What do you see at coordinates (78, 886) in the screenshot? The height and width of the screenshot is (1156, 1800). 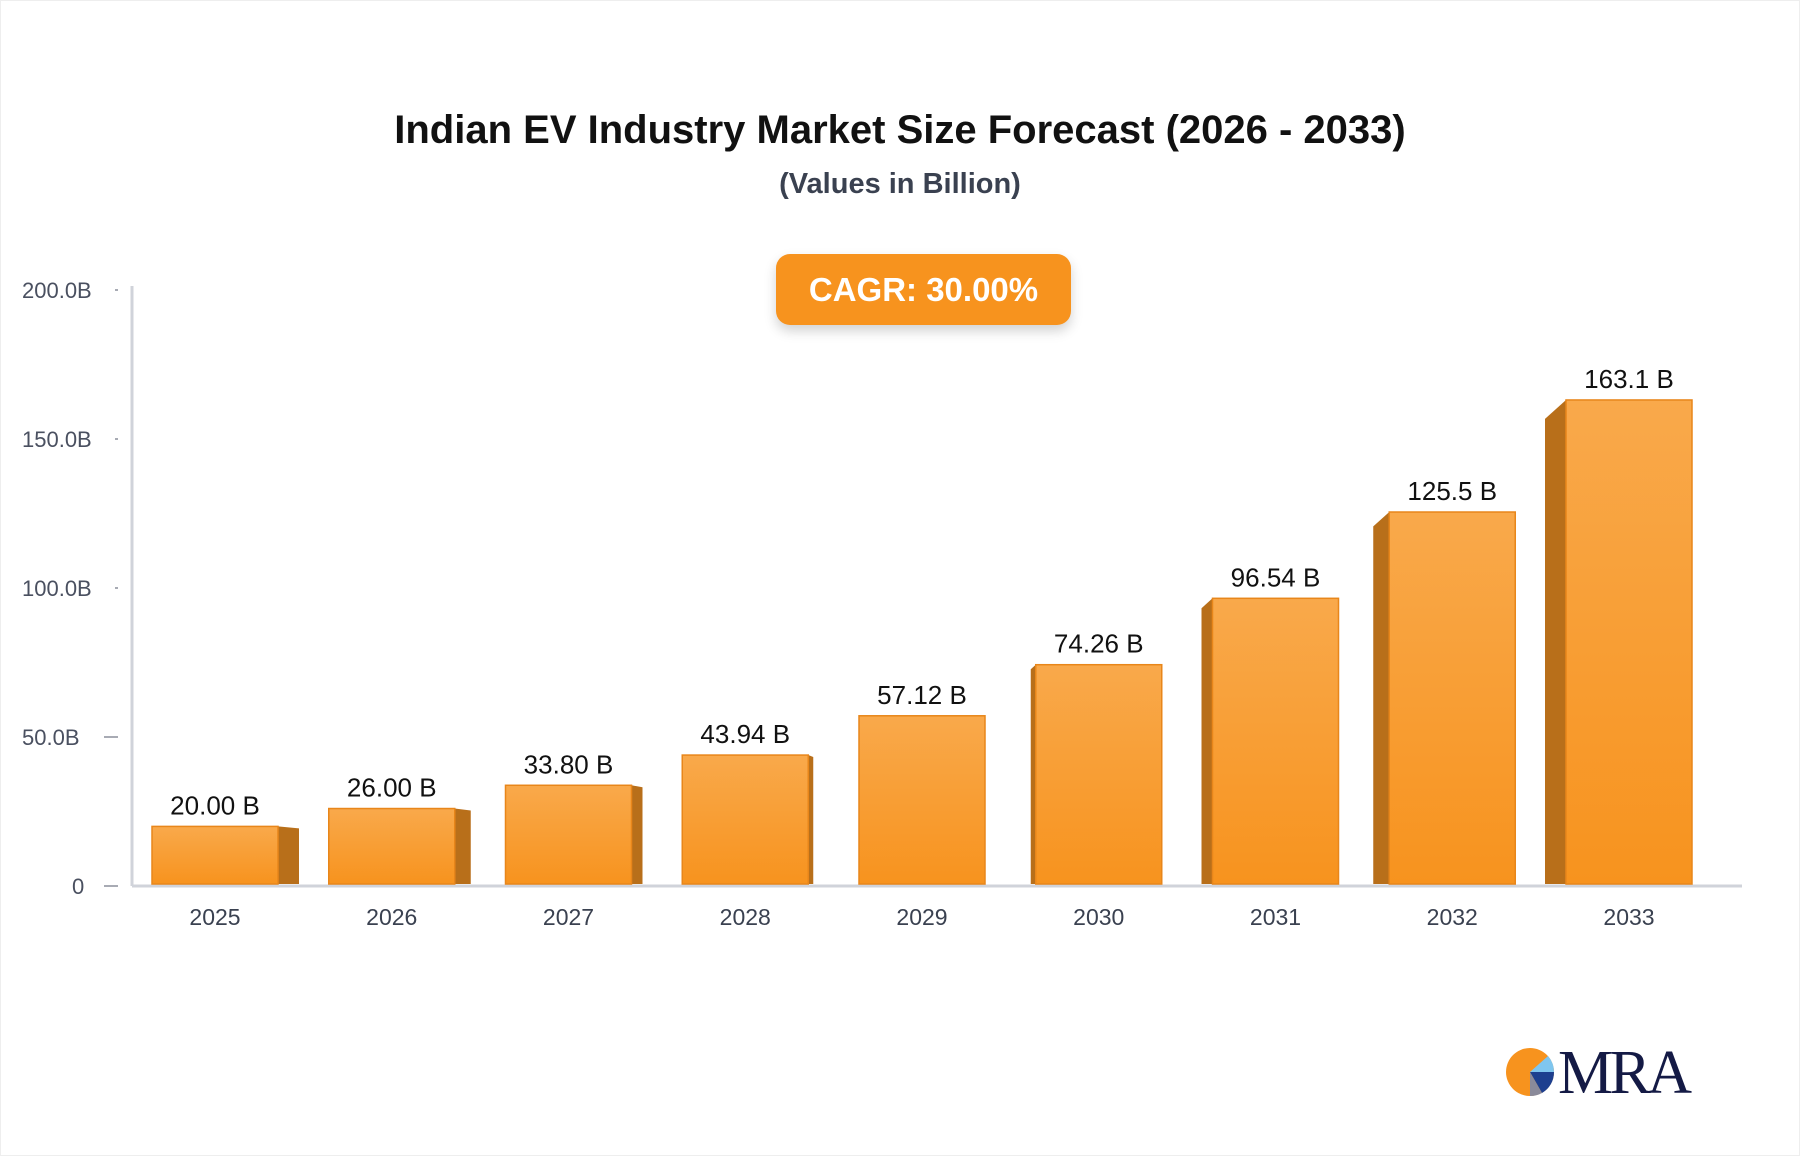 I see `y-tick-label: 0` at bounding box center [78, 886].